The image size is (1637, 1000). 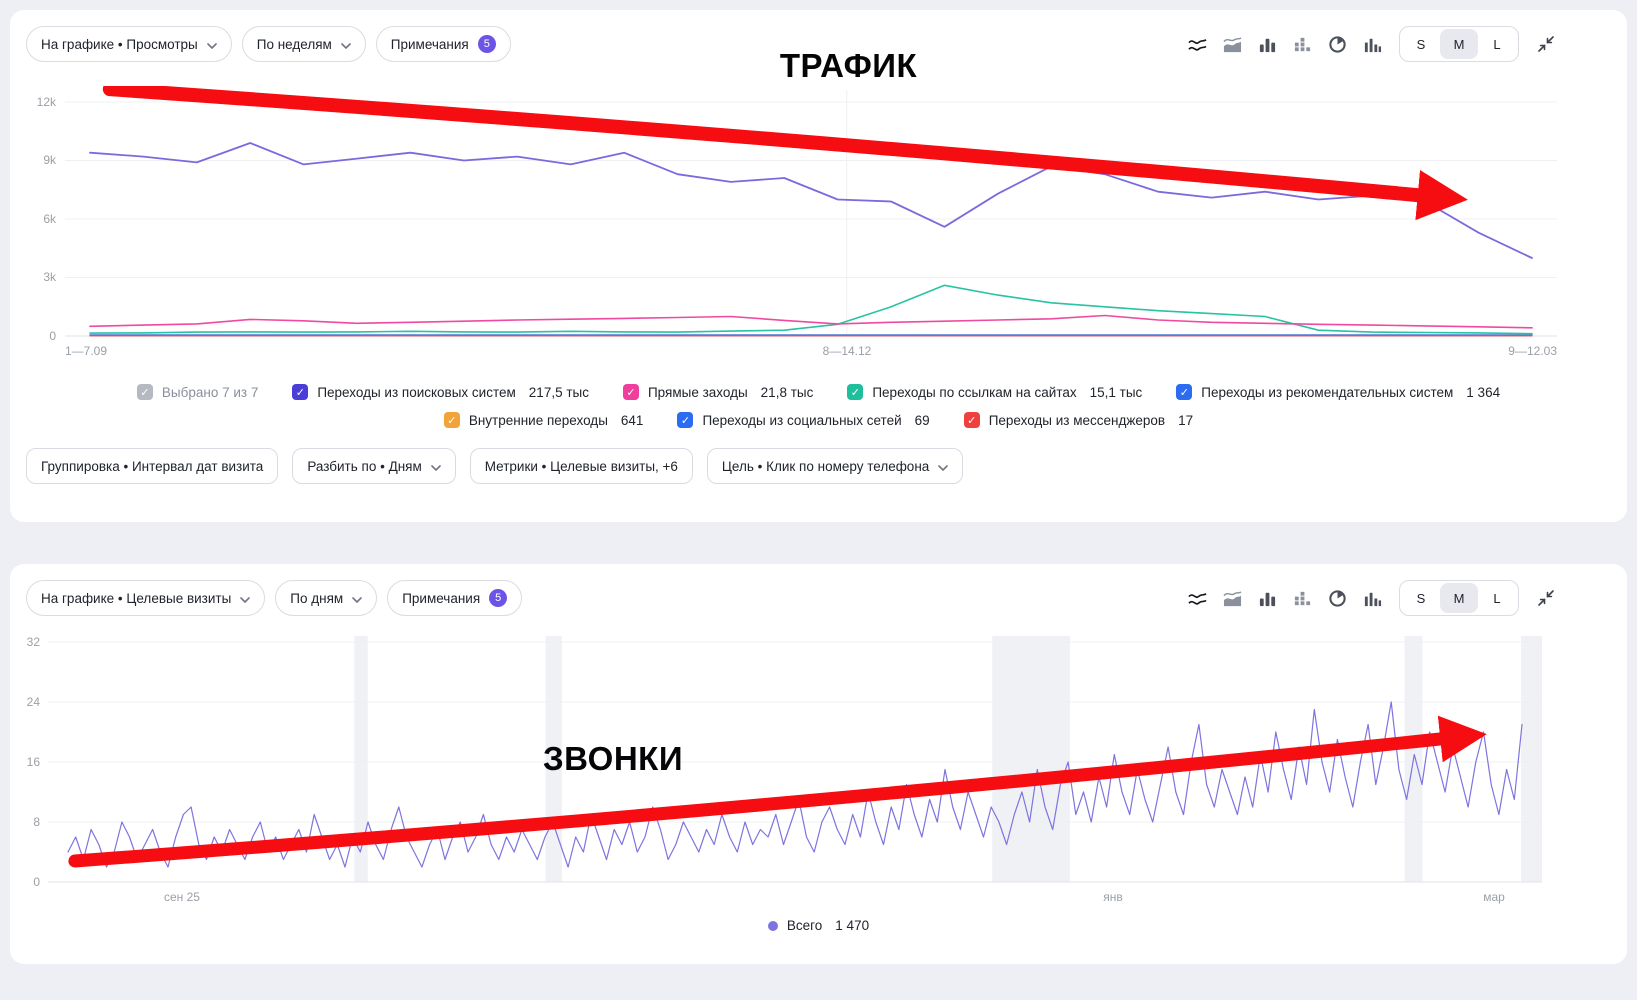 I want to click on x-axis-label: сен 25, so click(x=182, y=897).